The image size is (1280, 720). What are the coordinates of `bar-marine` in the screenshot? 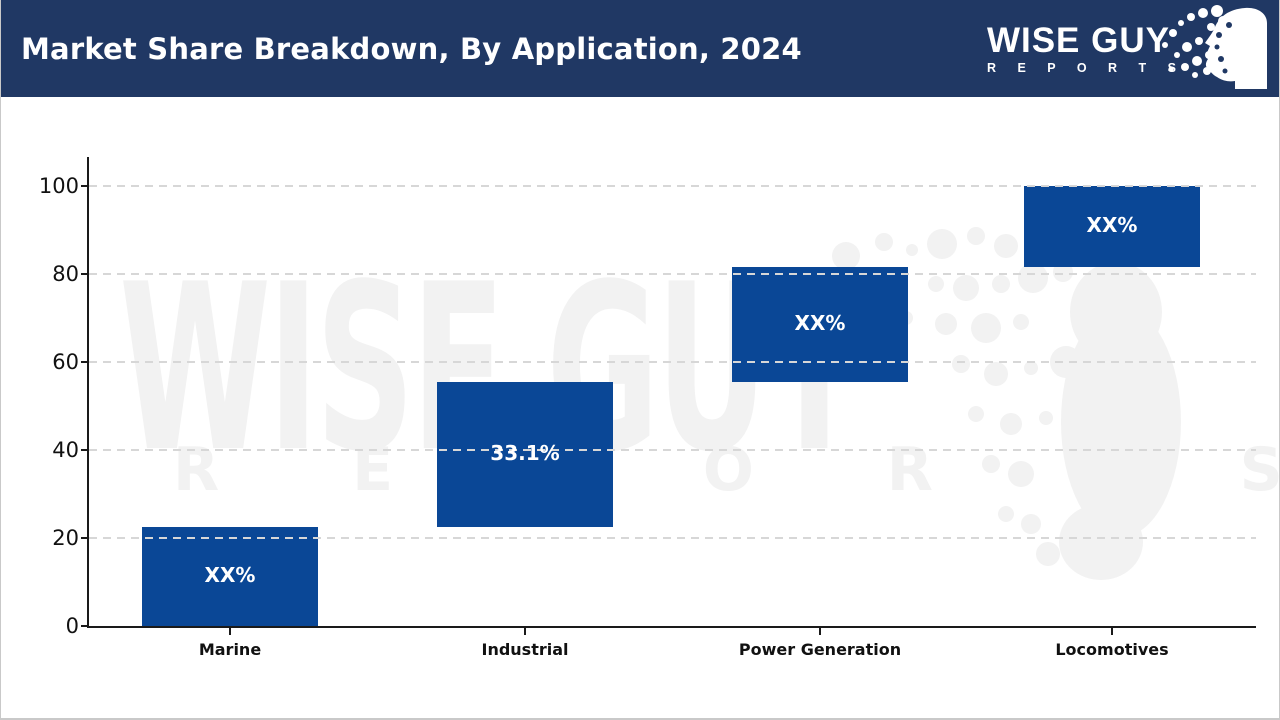 It's located at (230, 576).